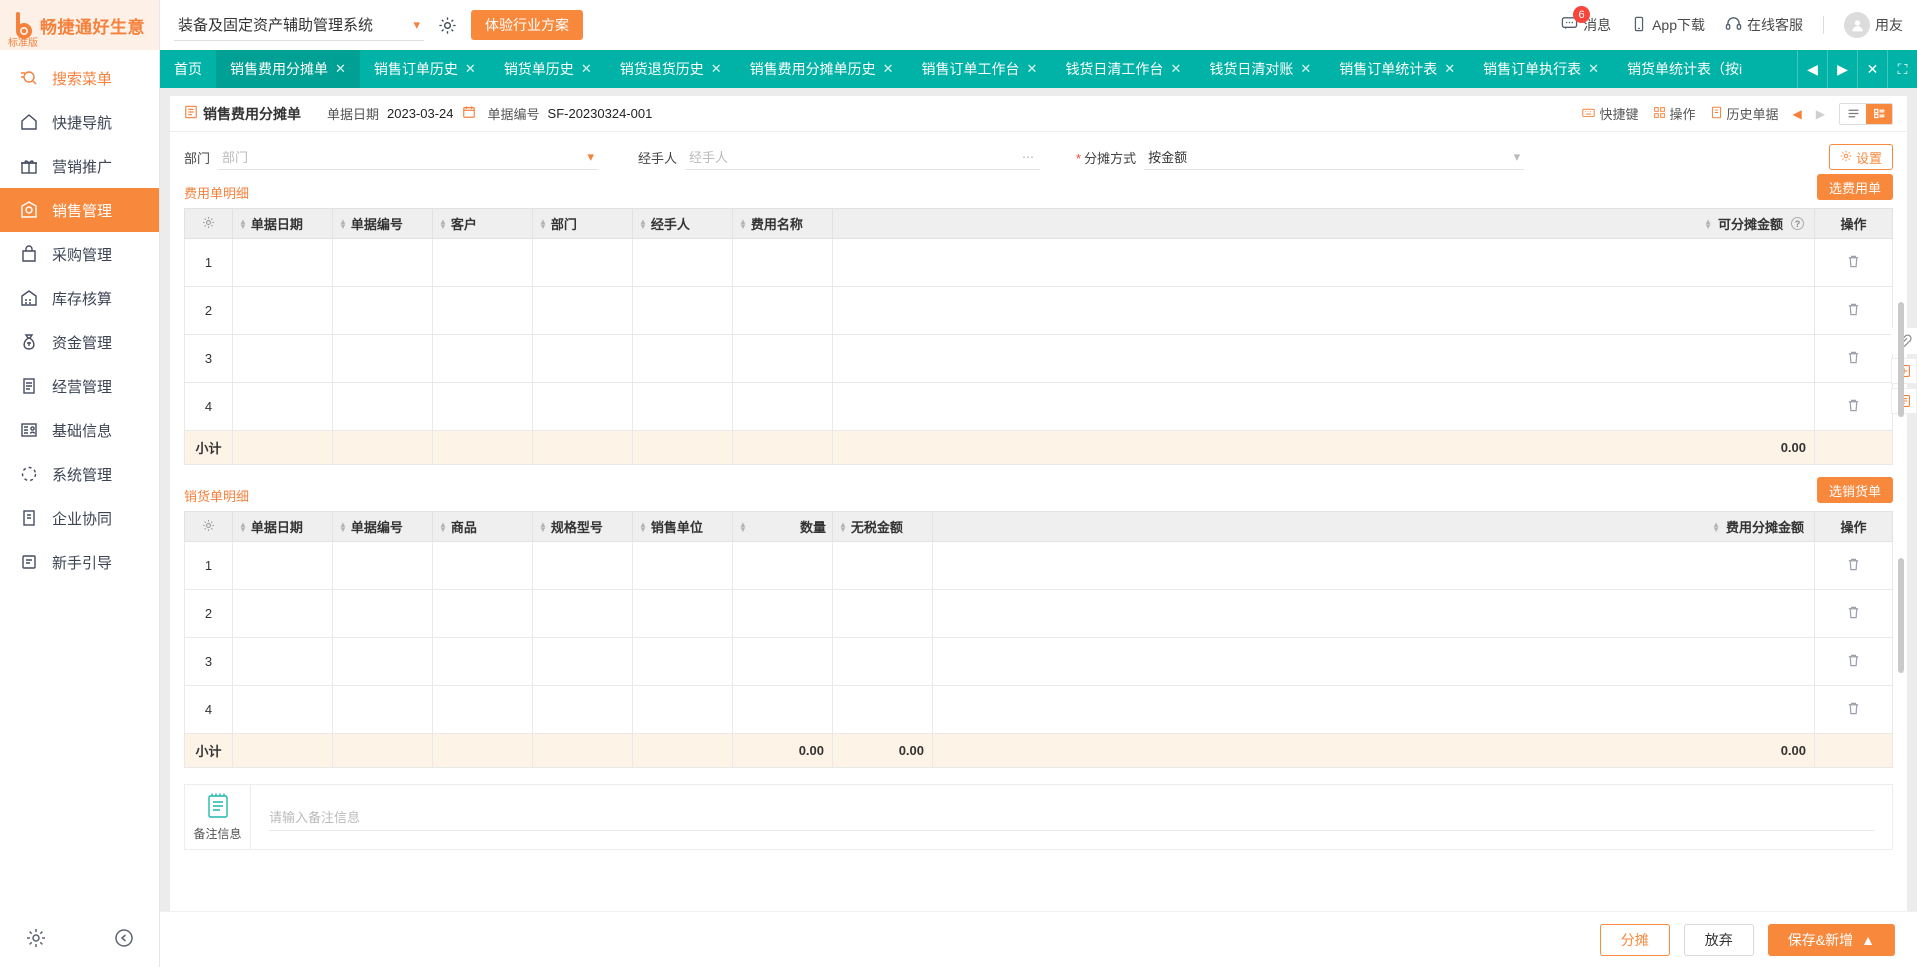 The image size is (1917, 967). I want to click on tab-cash-goods-reconcile: 钱货日清对账 ✕, so click(1260, 69).